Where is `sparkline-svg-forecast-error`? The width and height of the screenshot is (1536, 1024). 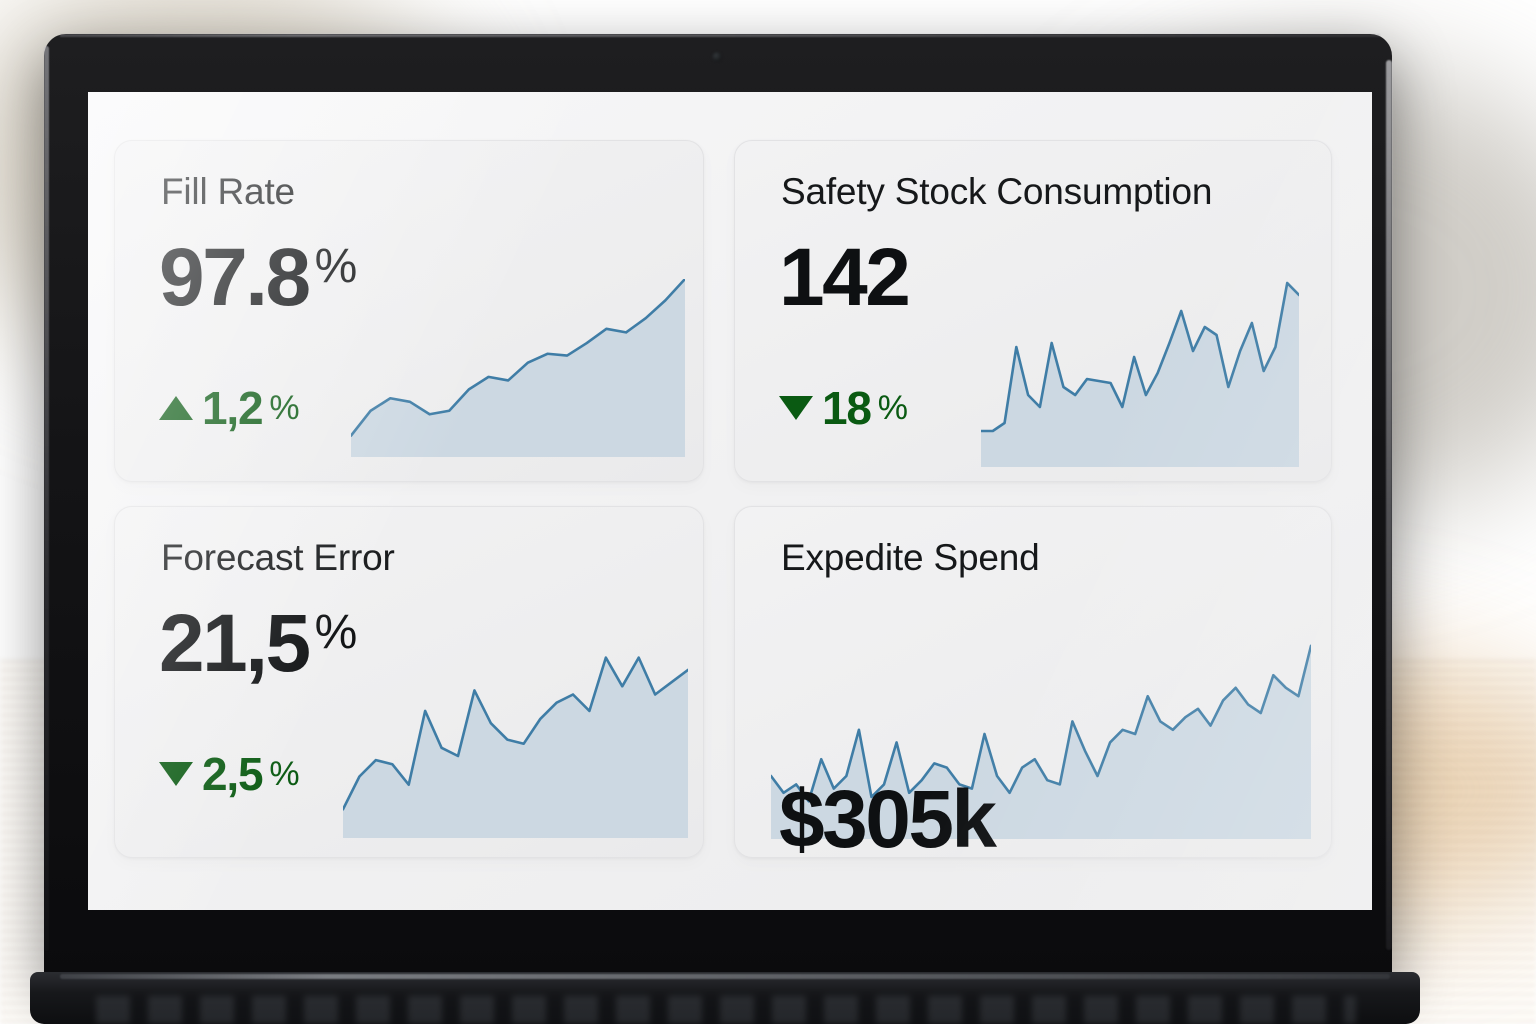 sparkline-svg-forecast-error is located at coordinates (515, 735).